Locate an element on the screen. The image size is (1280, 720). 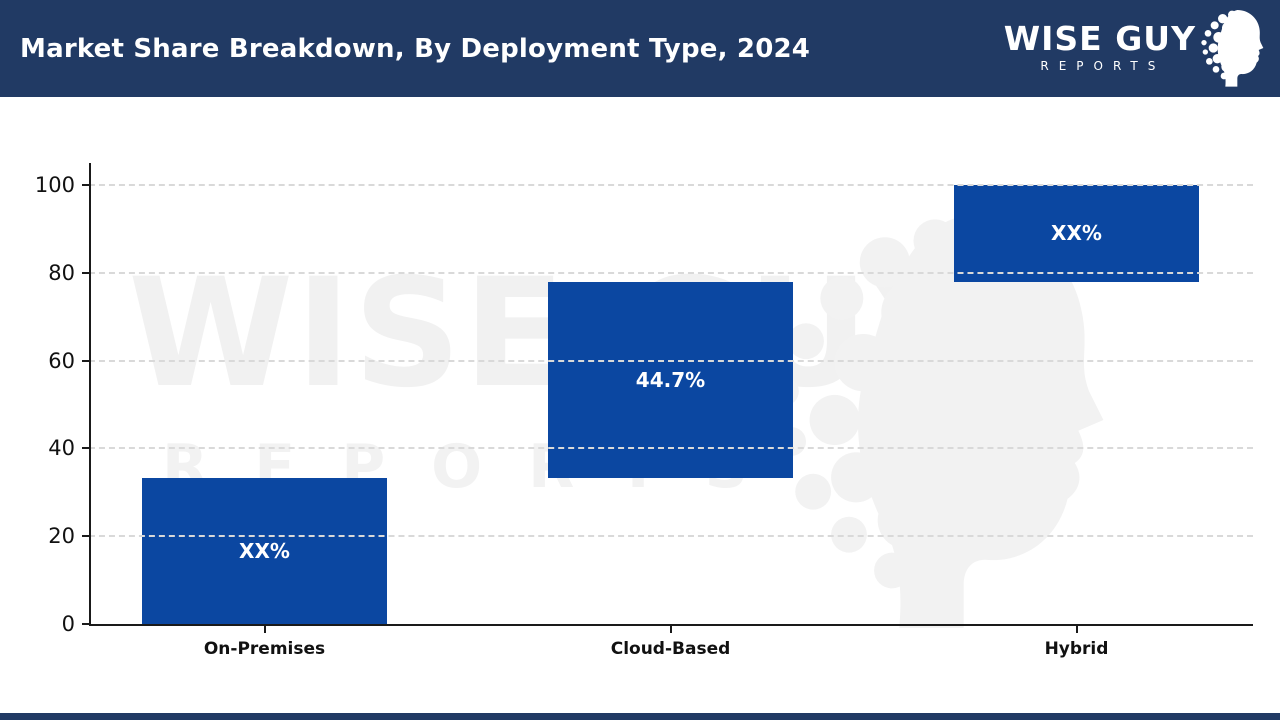
logo-text: WISE GUY REPORTS is located at coordinates (1099, 46).